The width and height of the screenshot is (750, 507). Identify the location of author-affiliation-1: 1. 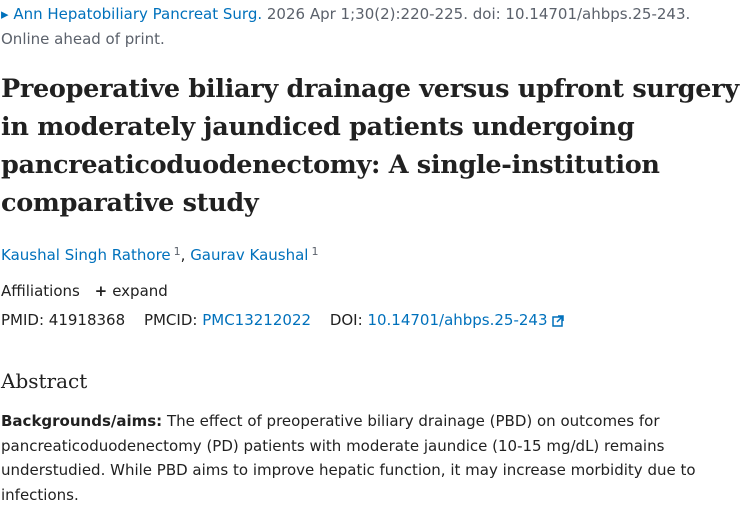
(177, 251).